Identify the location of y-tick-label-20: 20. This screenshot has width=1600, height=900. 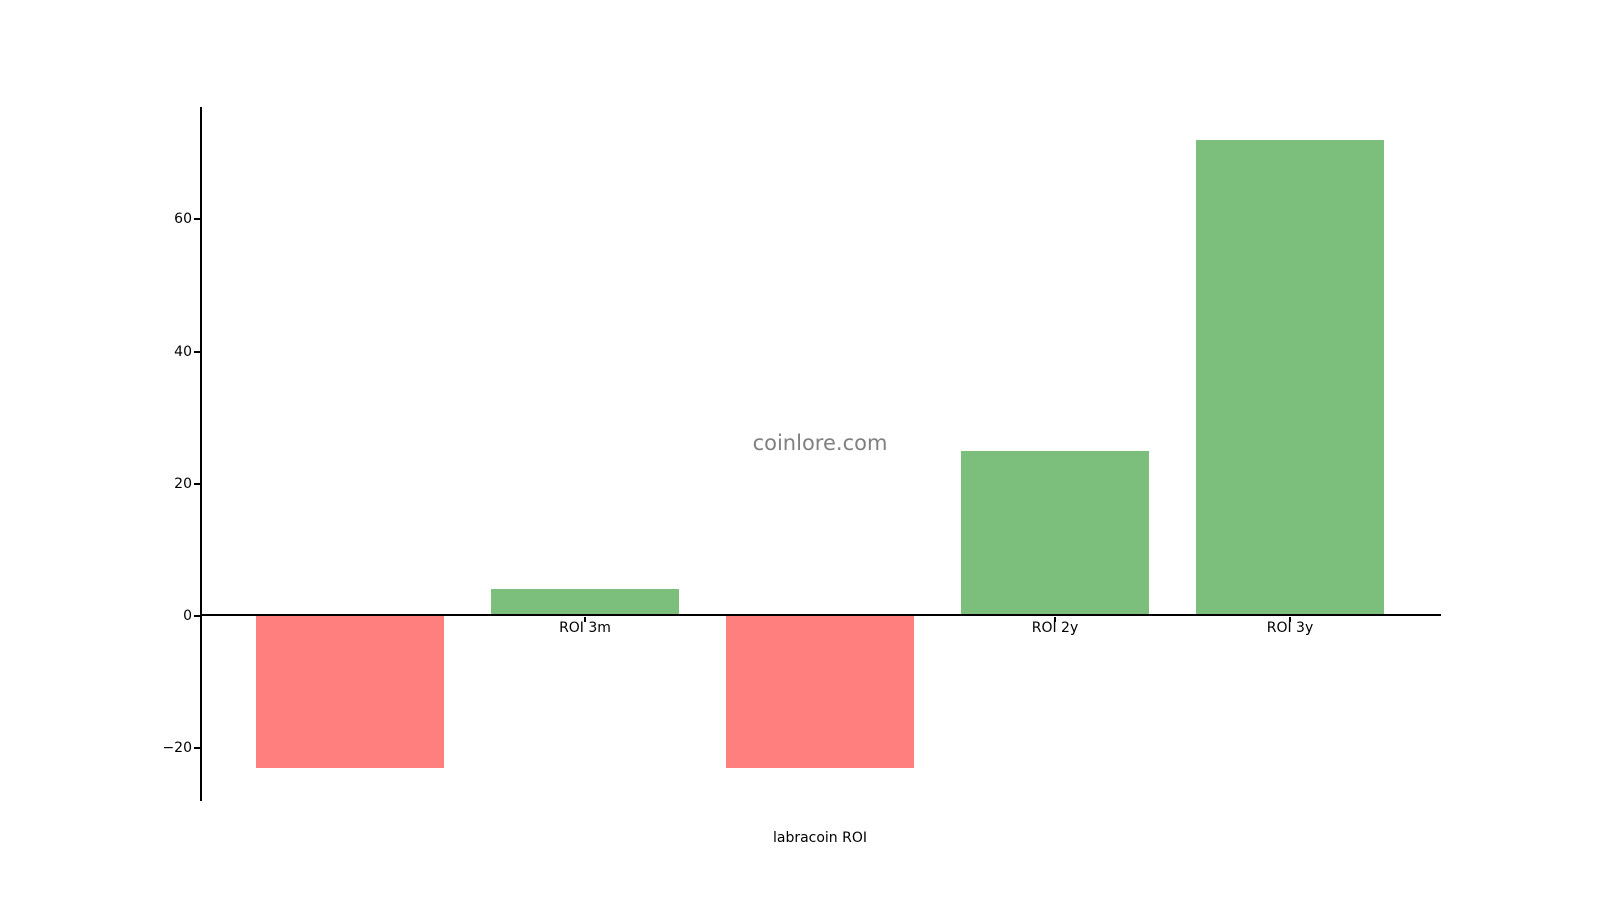
(183, 483).